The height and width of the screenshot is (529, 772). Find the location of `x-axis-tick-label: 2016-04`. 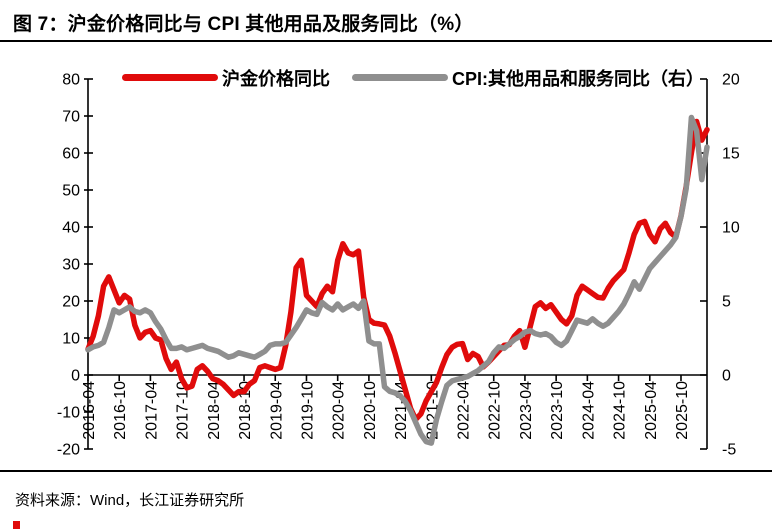

x-axis-tick-label: 2016-04 is located at coordinates (89, 410).